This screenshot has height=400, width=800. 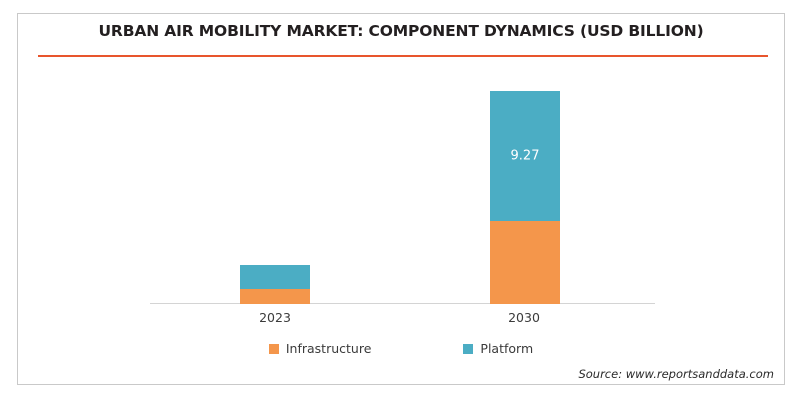 What do you see at coordinates (402, 303) in the screenshot?
I see `x-axis-line` at bounding box center [402, 303].